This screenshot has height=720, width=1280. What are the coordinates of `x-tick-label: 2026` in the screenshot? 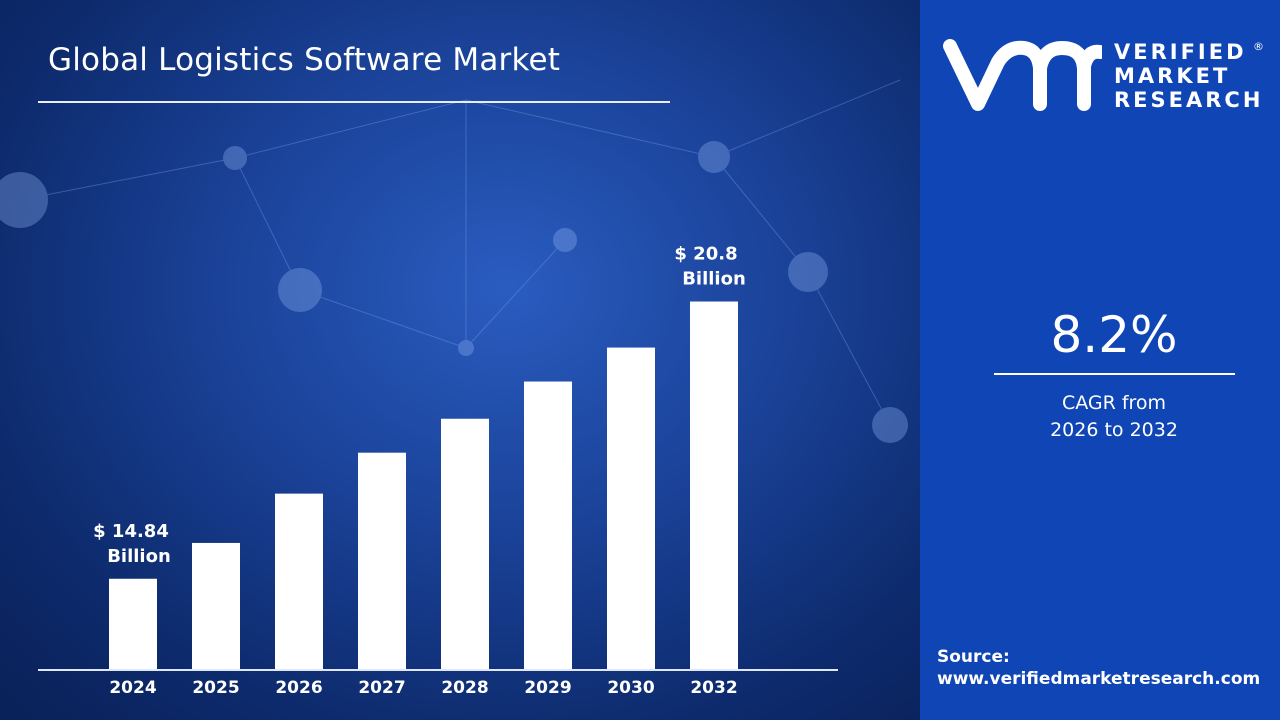 It's located at (298, 688).